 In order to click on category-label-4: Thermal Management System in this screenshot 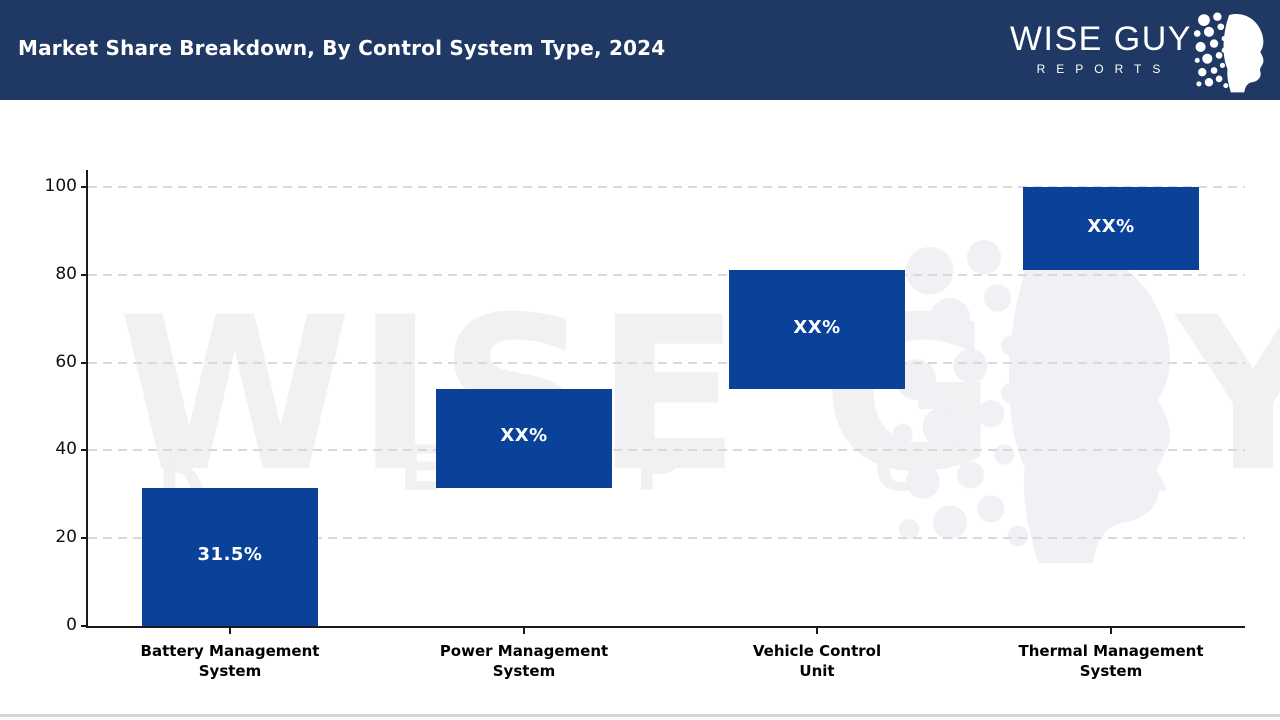, I will do `click(1111, 661)`.